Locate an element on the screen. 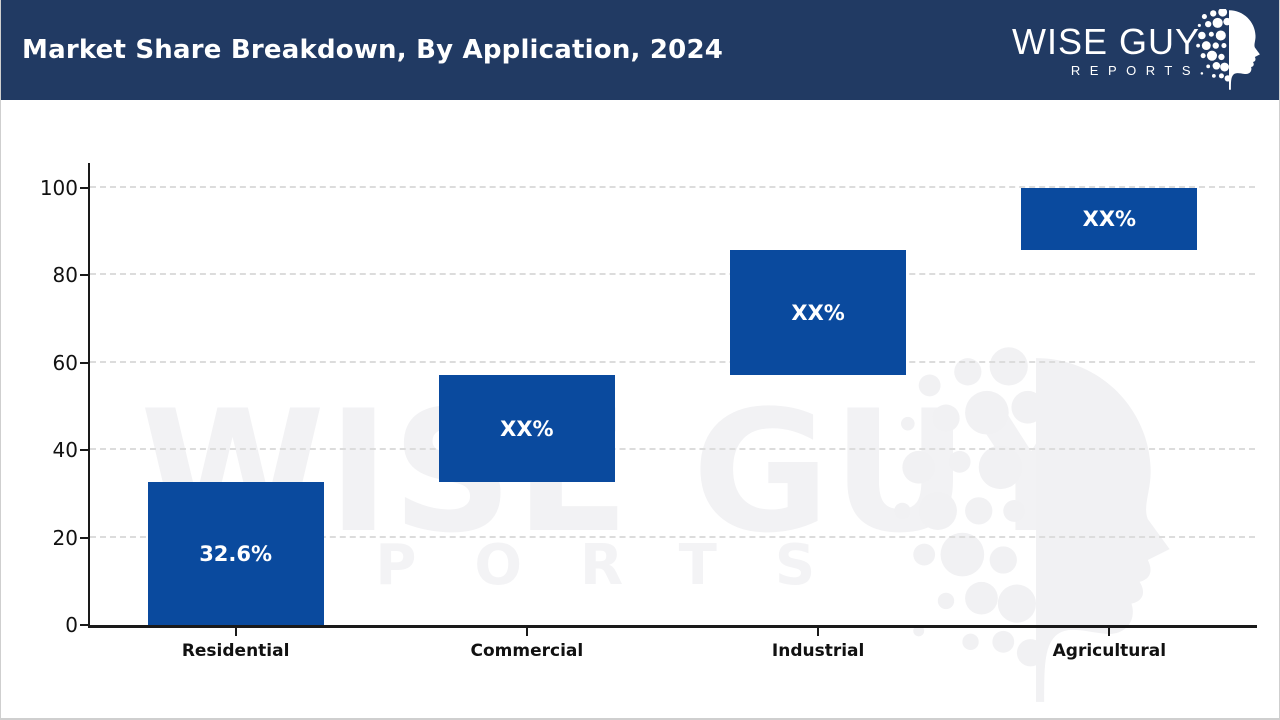 The width and height of the screenshot is (1280, 720). x-axis-spine is located at coordinates (672, 626).